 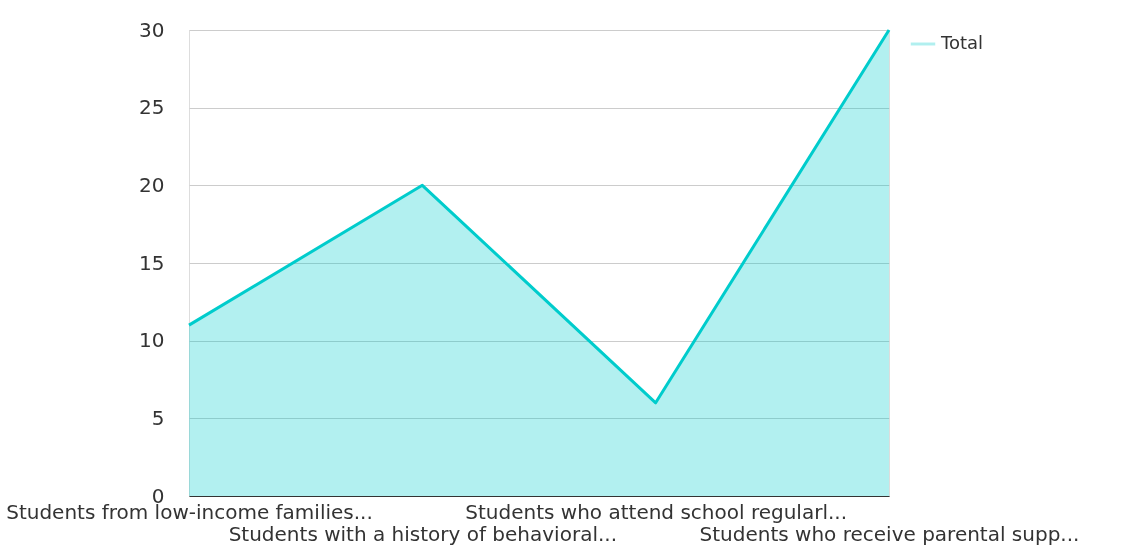 I want to click on y-tick-label: 30, so click(x=152, y=29).